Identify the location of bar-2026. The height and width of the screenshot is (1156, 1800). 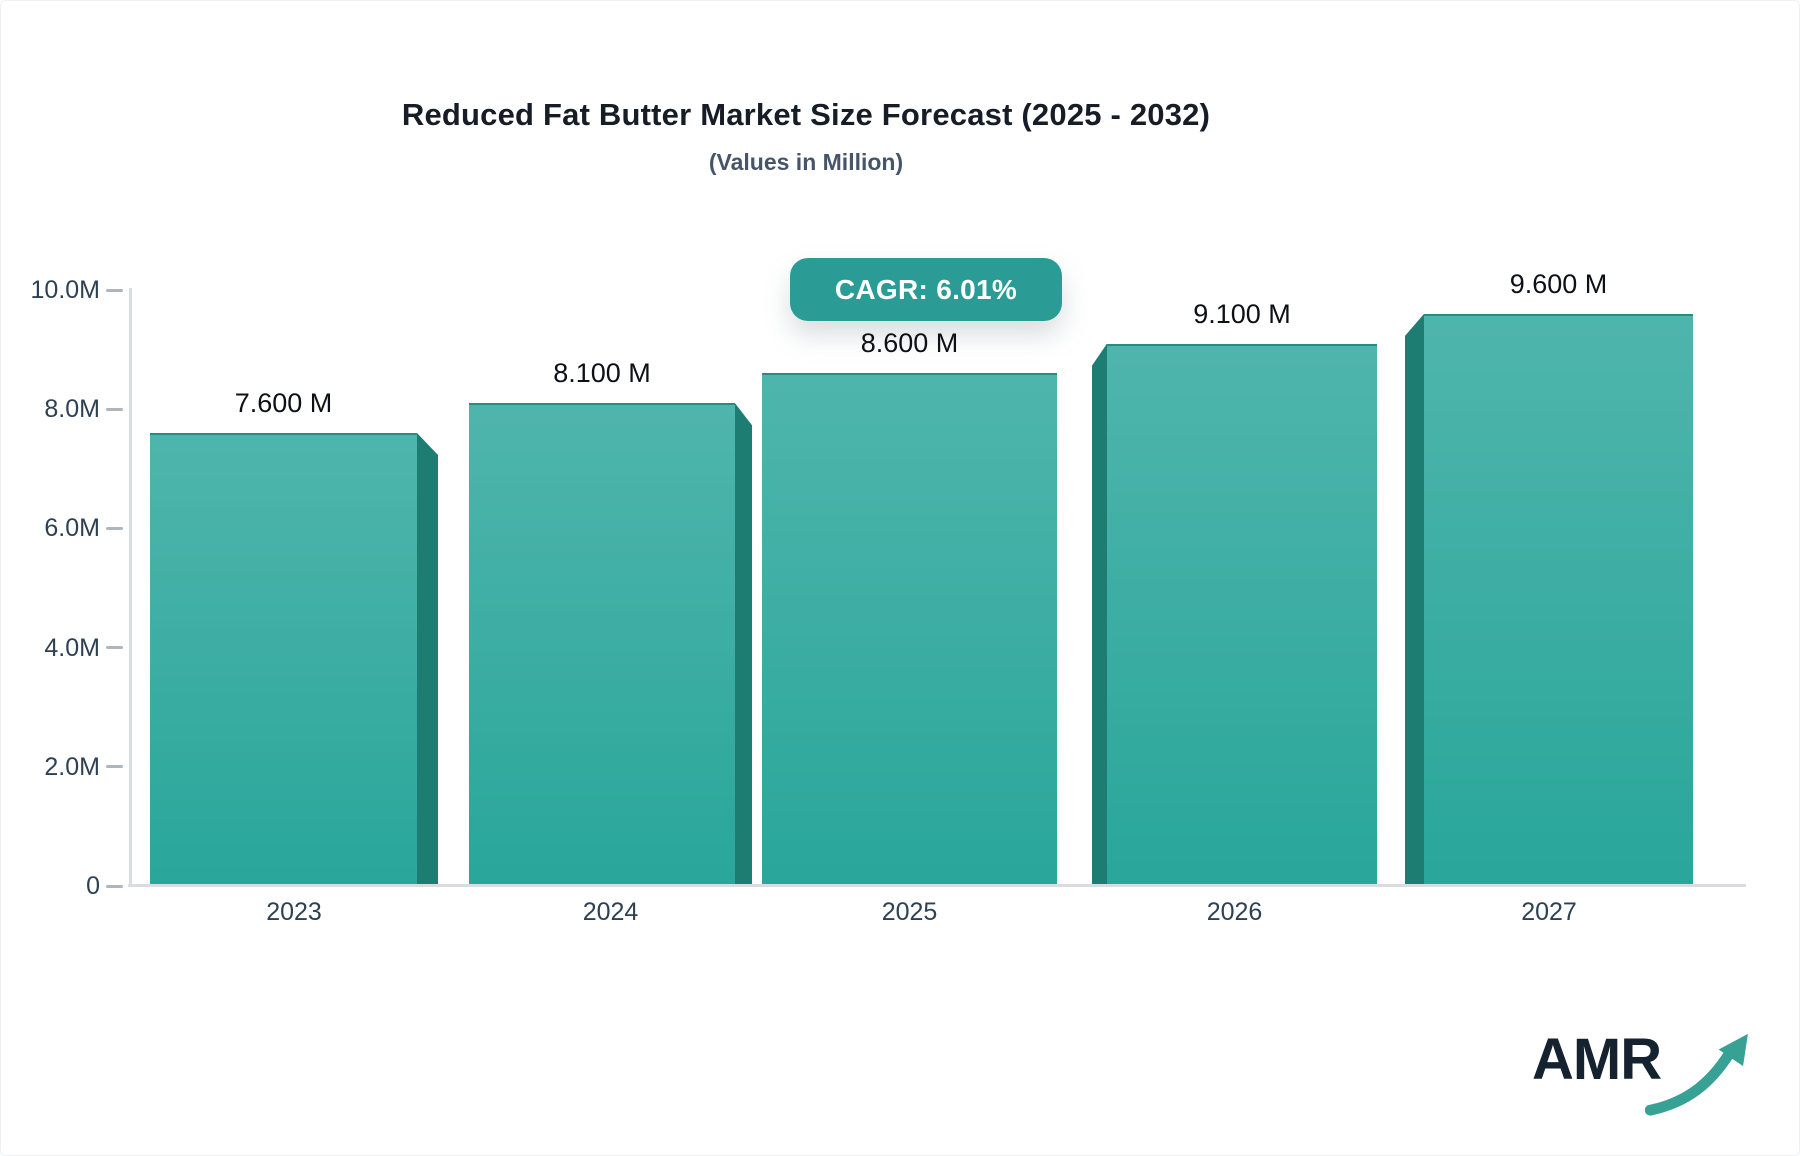
(1242, 614).